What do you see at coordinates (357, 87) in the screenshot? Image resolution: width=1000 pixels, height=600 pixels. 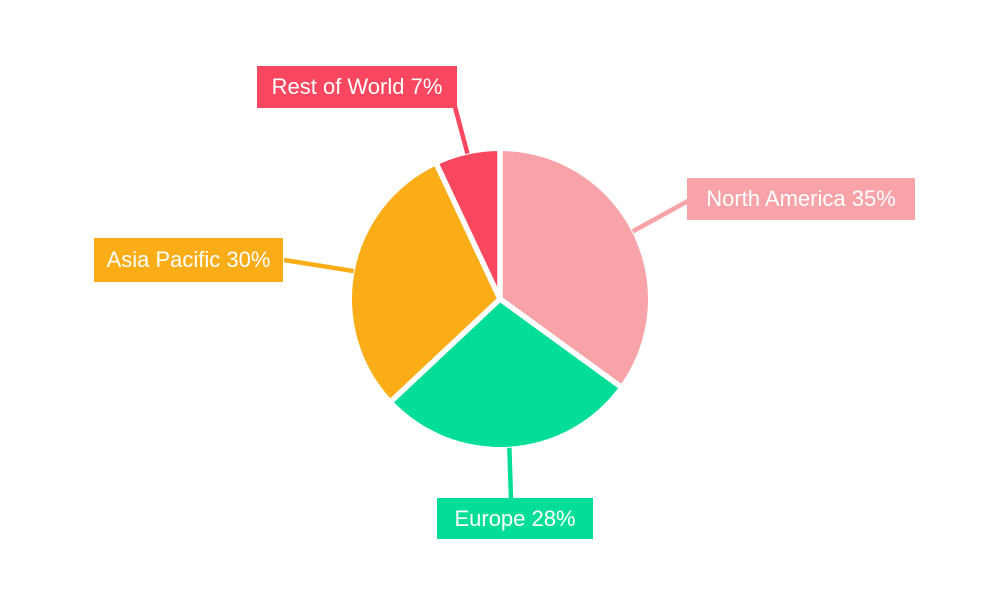 I see `pie-label-rest-of-world: Rest of World 7%` at bounding box center [357, 87].